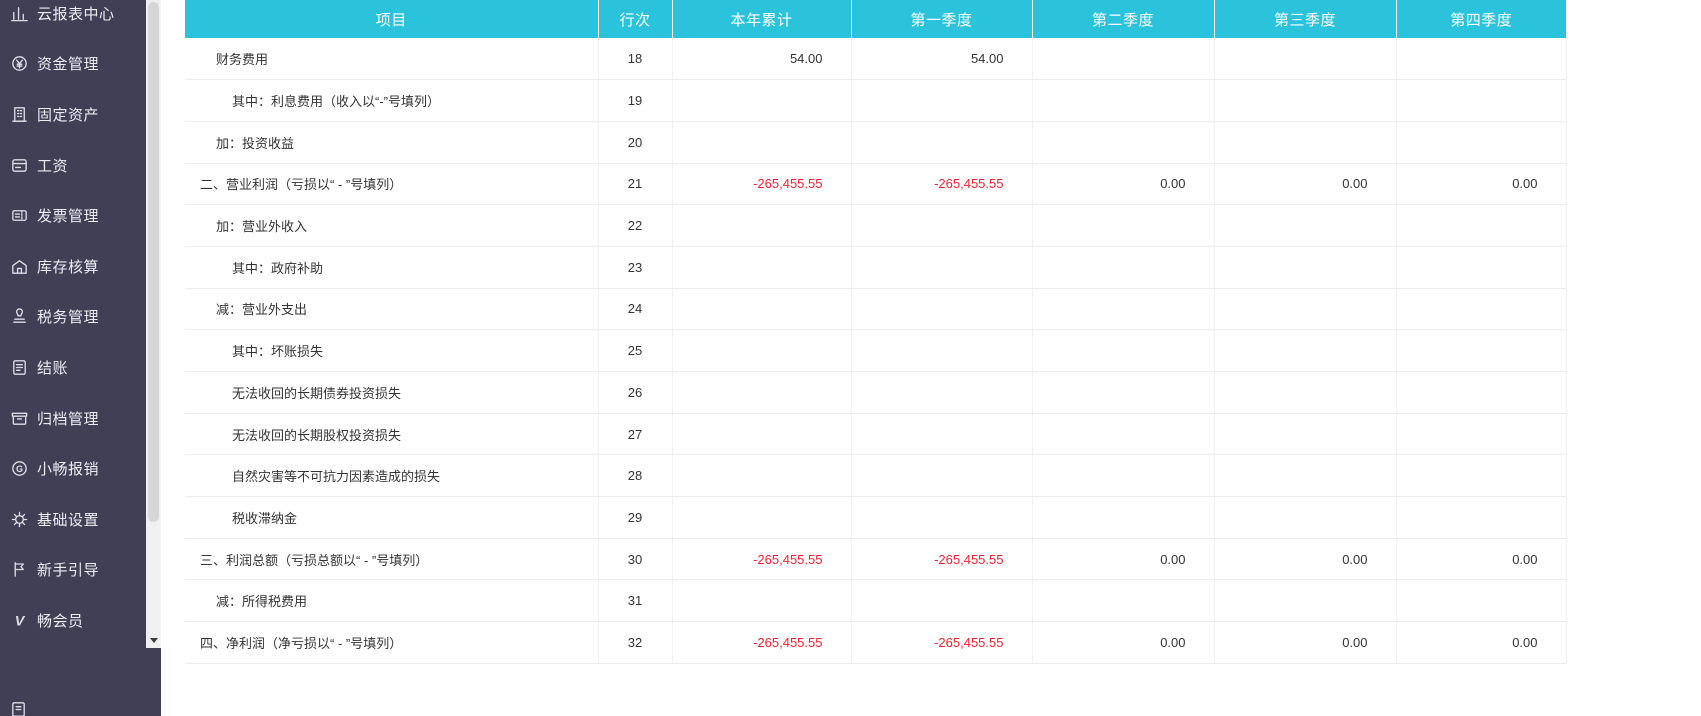 The width and height of the screenshot is (1701, 716). I want to click on ytd-value-cell: 54.00, so click(762, 59).